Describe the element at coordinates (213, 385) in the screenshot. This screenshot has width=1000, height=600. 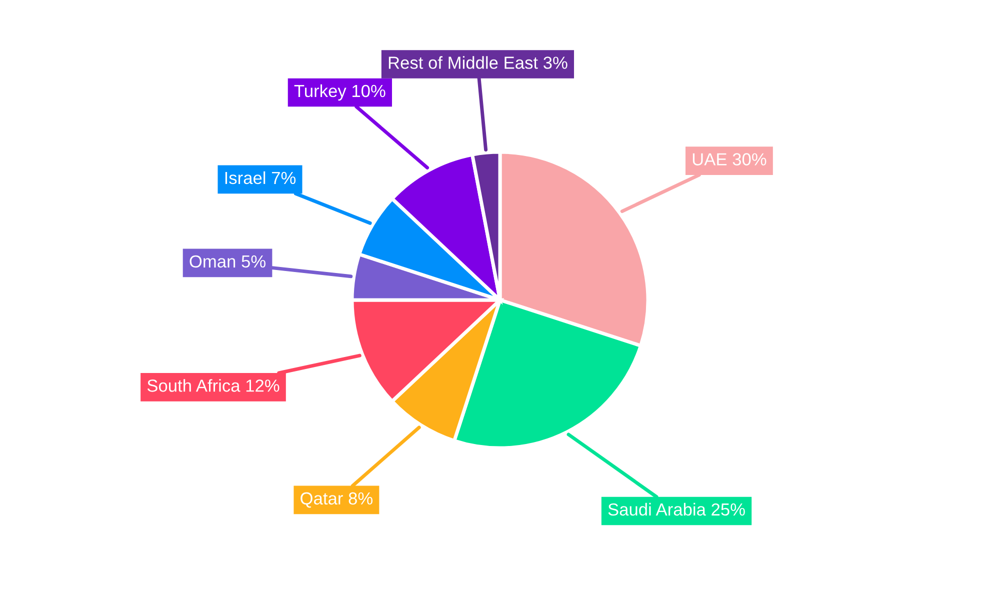
I see `slice-label: South Africa 12%` at that location.